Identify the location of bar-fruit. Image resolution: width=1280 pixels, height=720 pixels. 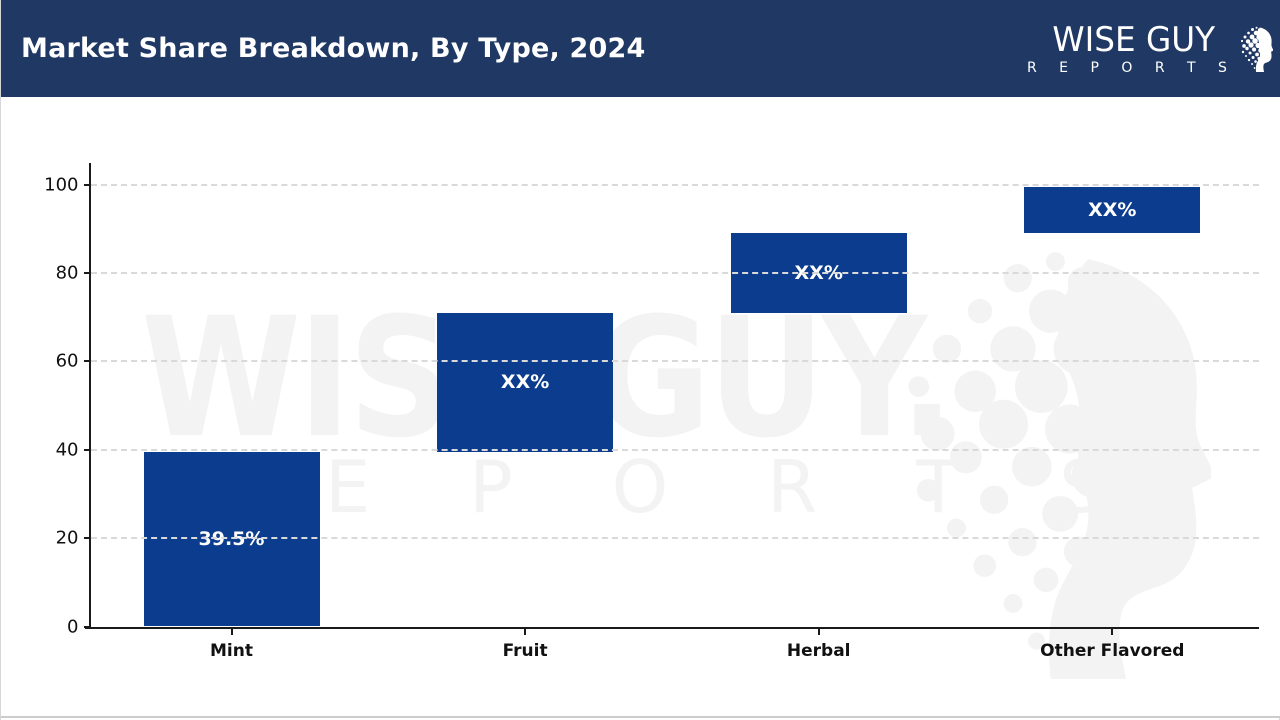
(525, 382).